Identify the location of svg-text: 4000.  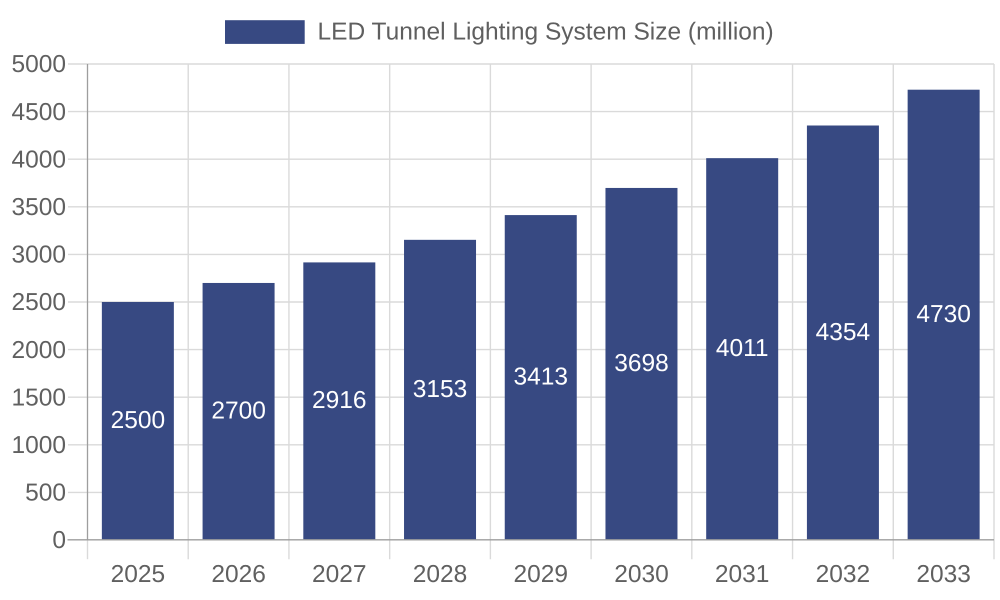
(38, 159).